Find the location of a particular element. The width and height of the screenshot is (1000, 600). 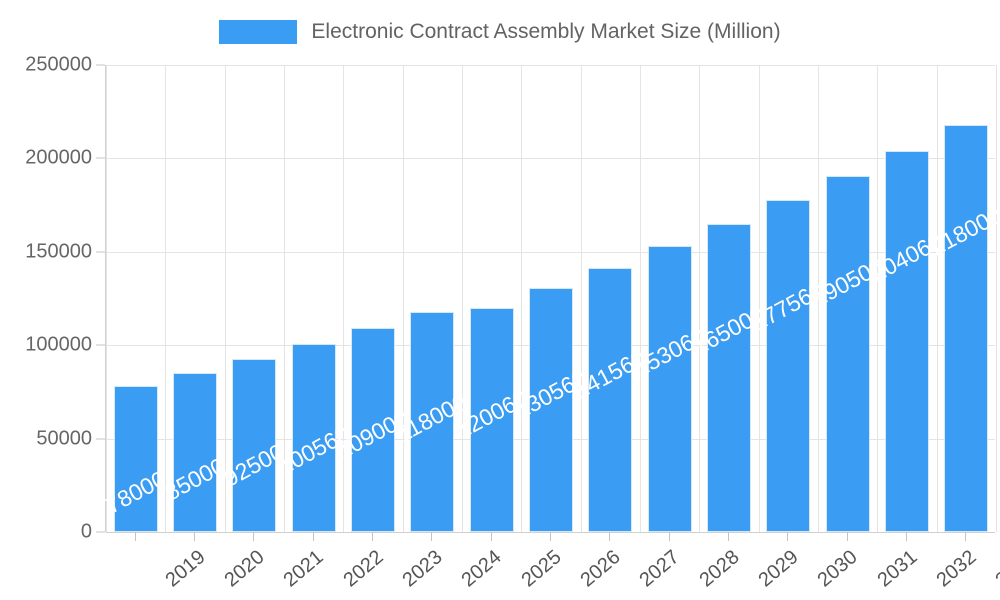

bar-slot: 190500 is located at coordinates (847, 298).